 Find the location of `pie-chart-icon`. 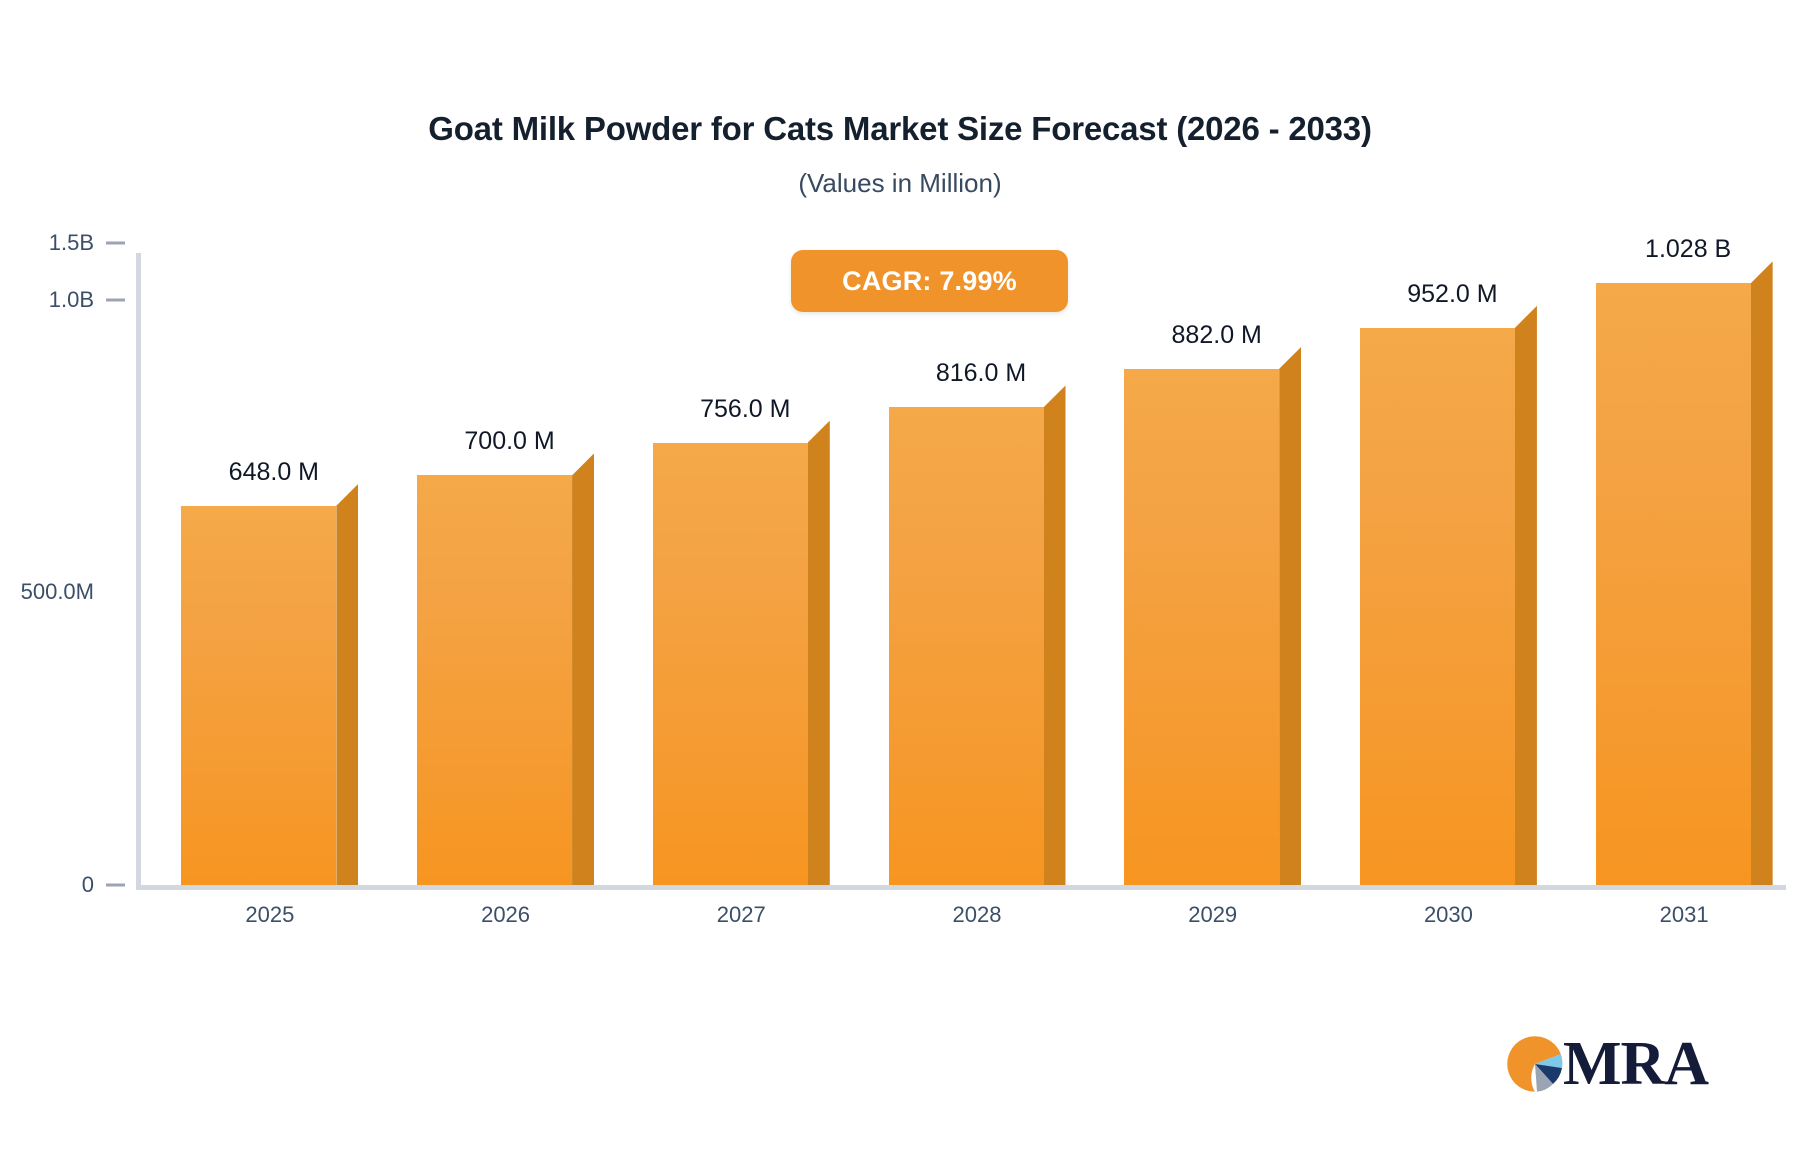

pie-chart-icon is located at coordinates (1535, 1064).